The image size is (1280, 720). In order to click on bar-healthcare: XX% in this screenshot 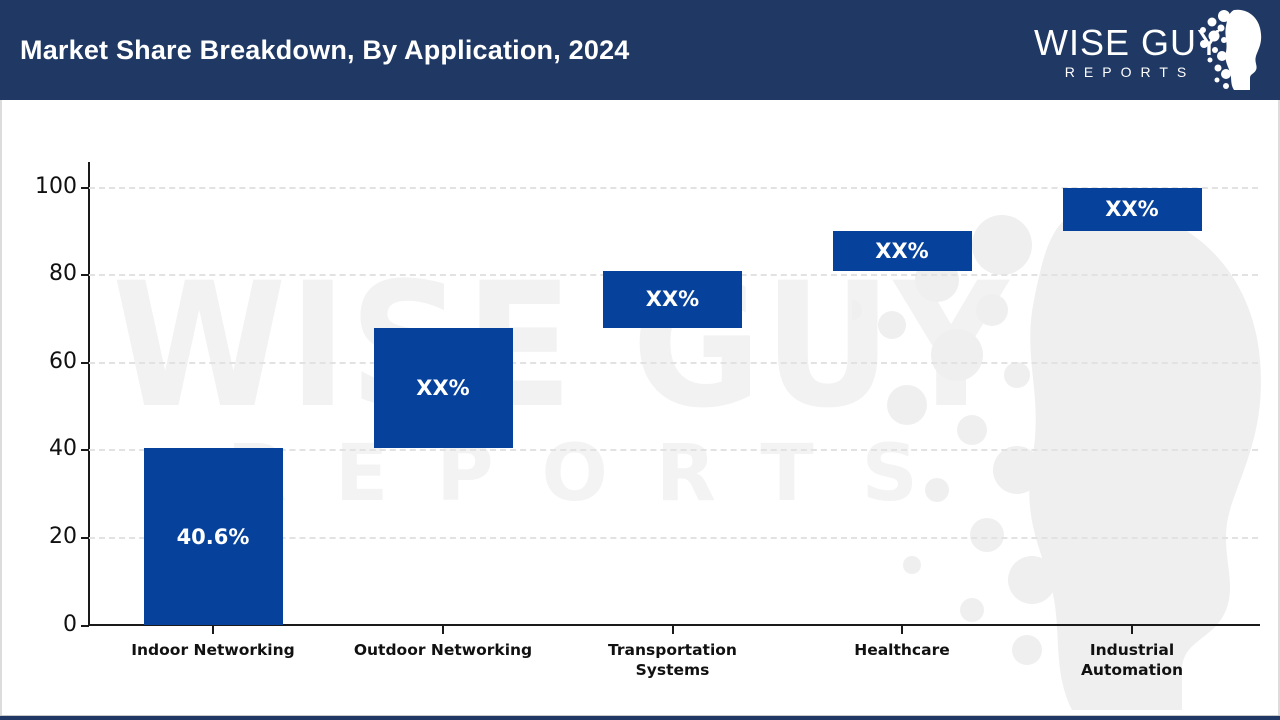, I will do `click(902, 251)`.